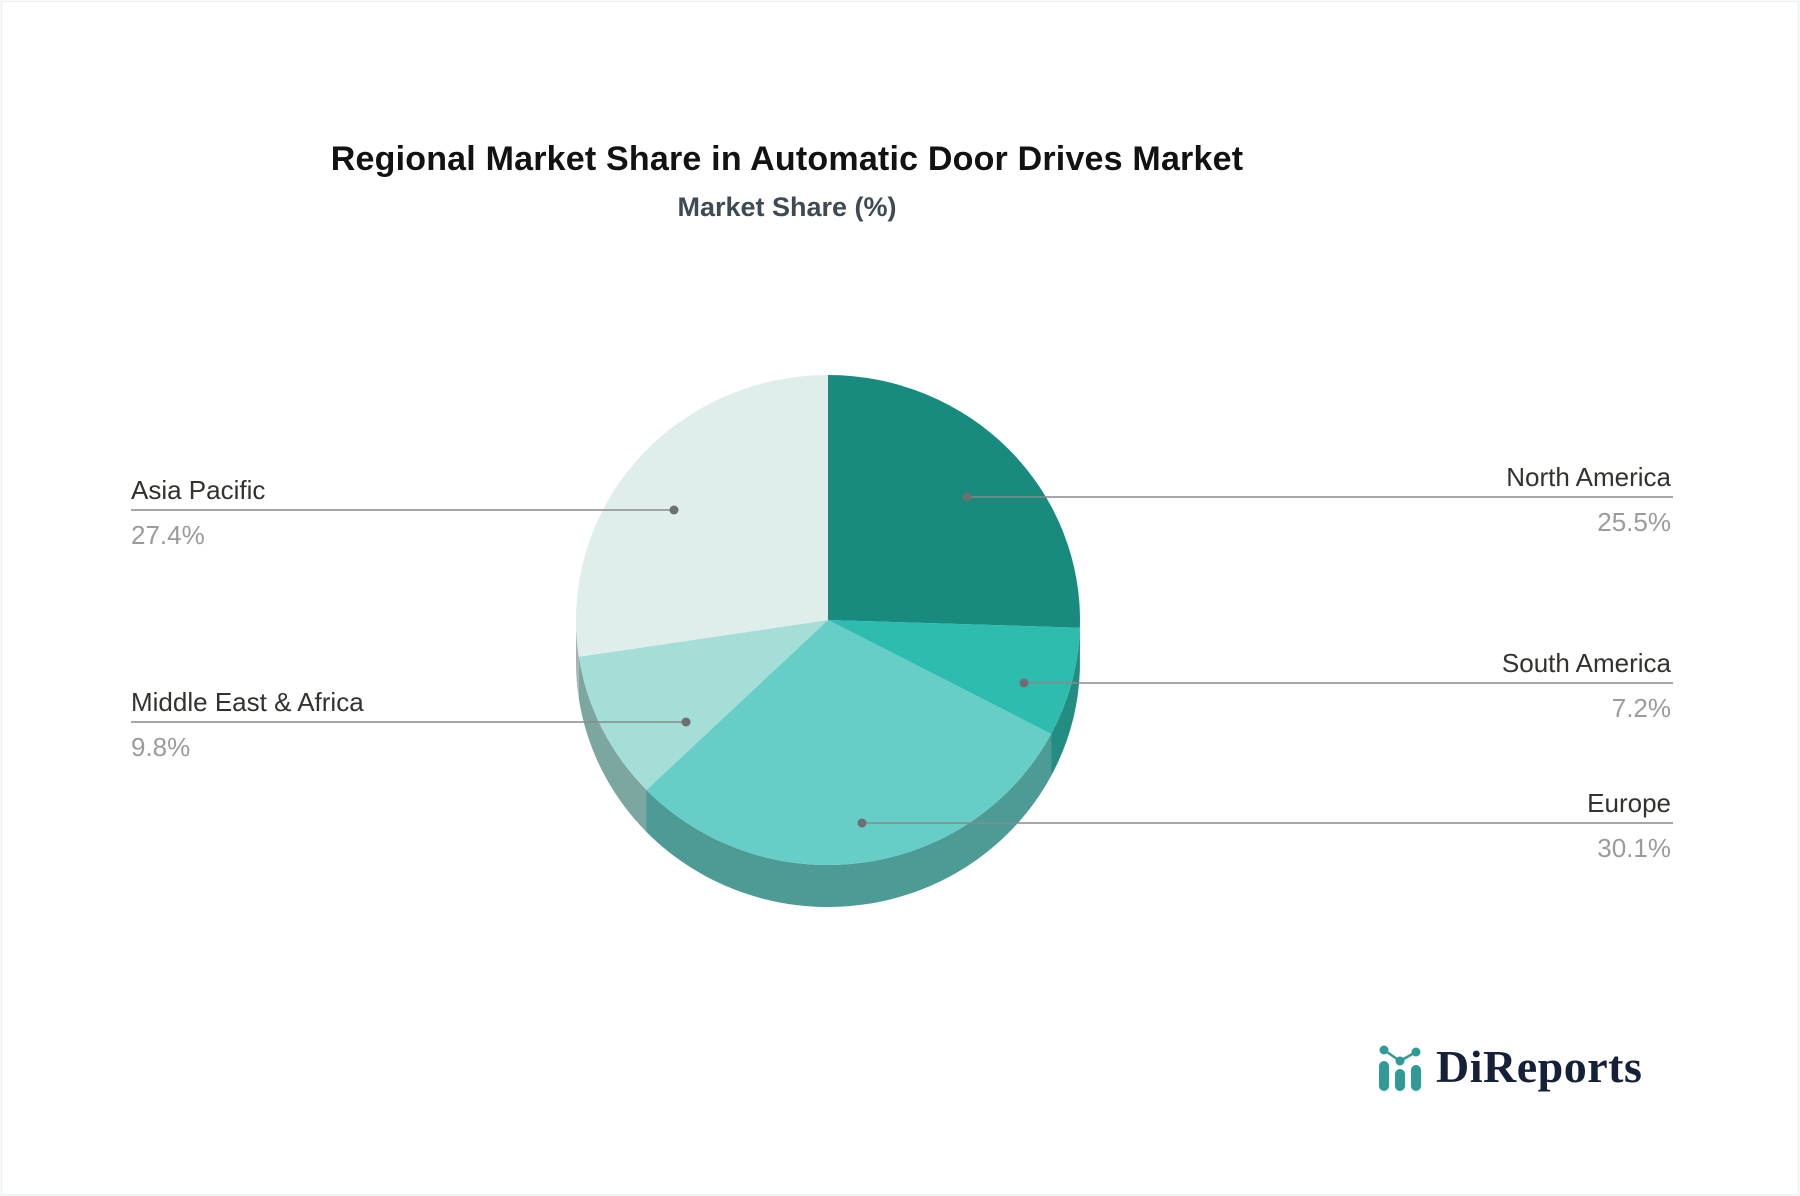 This screenshot has width=1800, height=1196. Describe the element at coordinates (954, 501) in the screenshot. I see `pie-slice-north-america` at that location.